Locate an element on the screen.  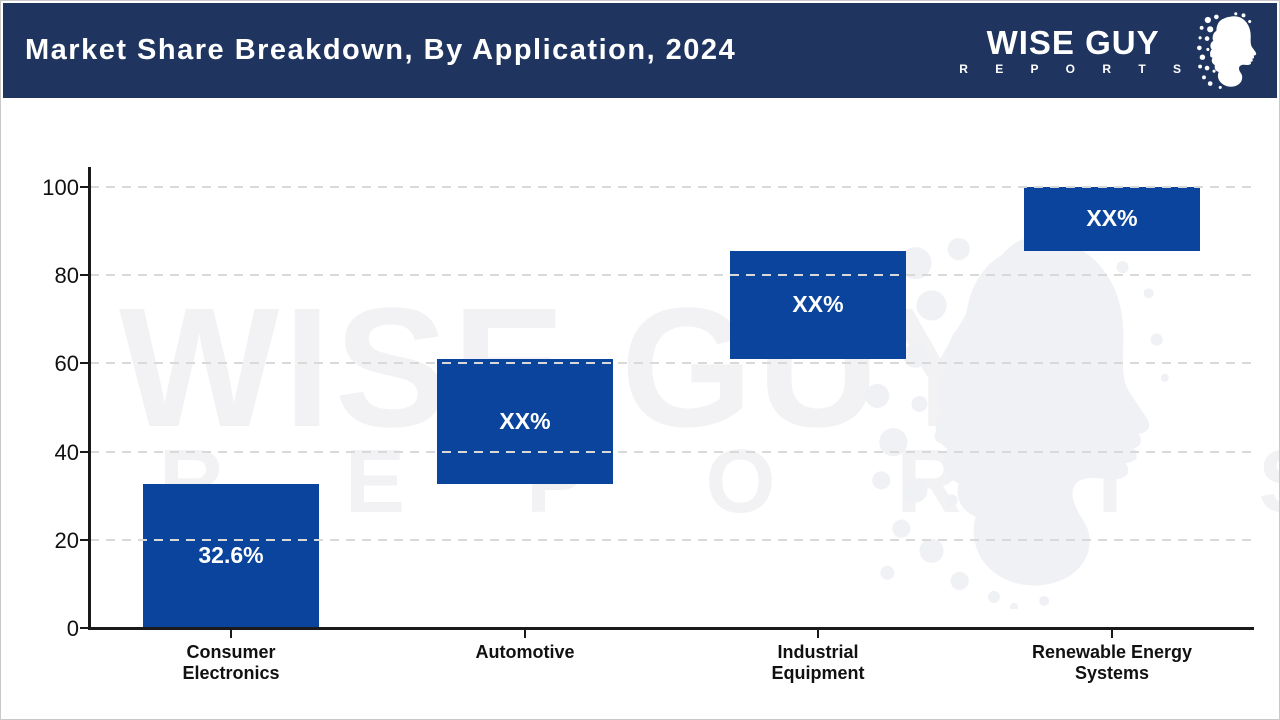
y-tick-label: 60 is located at coordinates (66, 364).